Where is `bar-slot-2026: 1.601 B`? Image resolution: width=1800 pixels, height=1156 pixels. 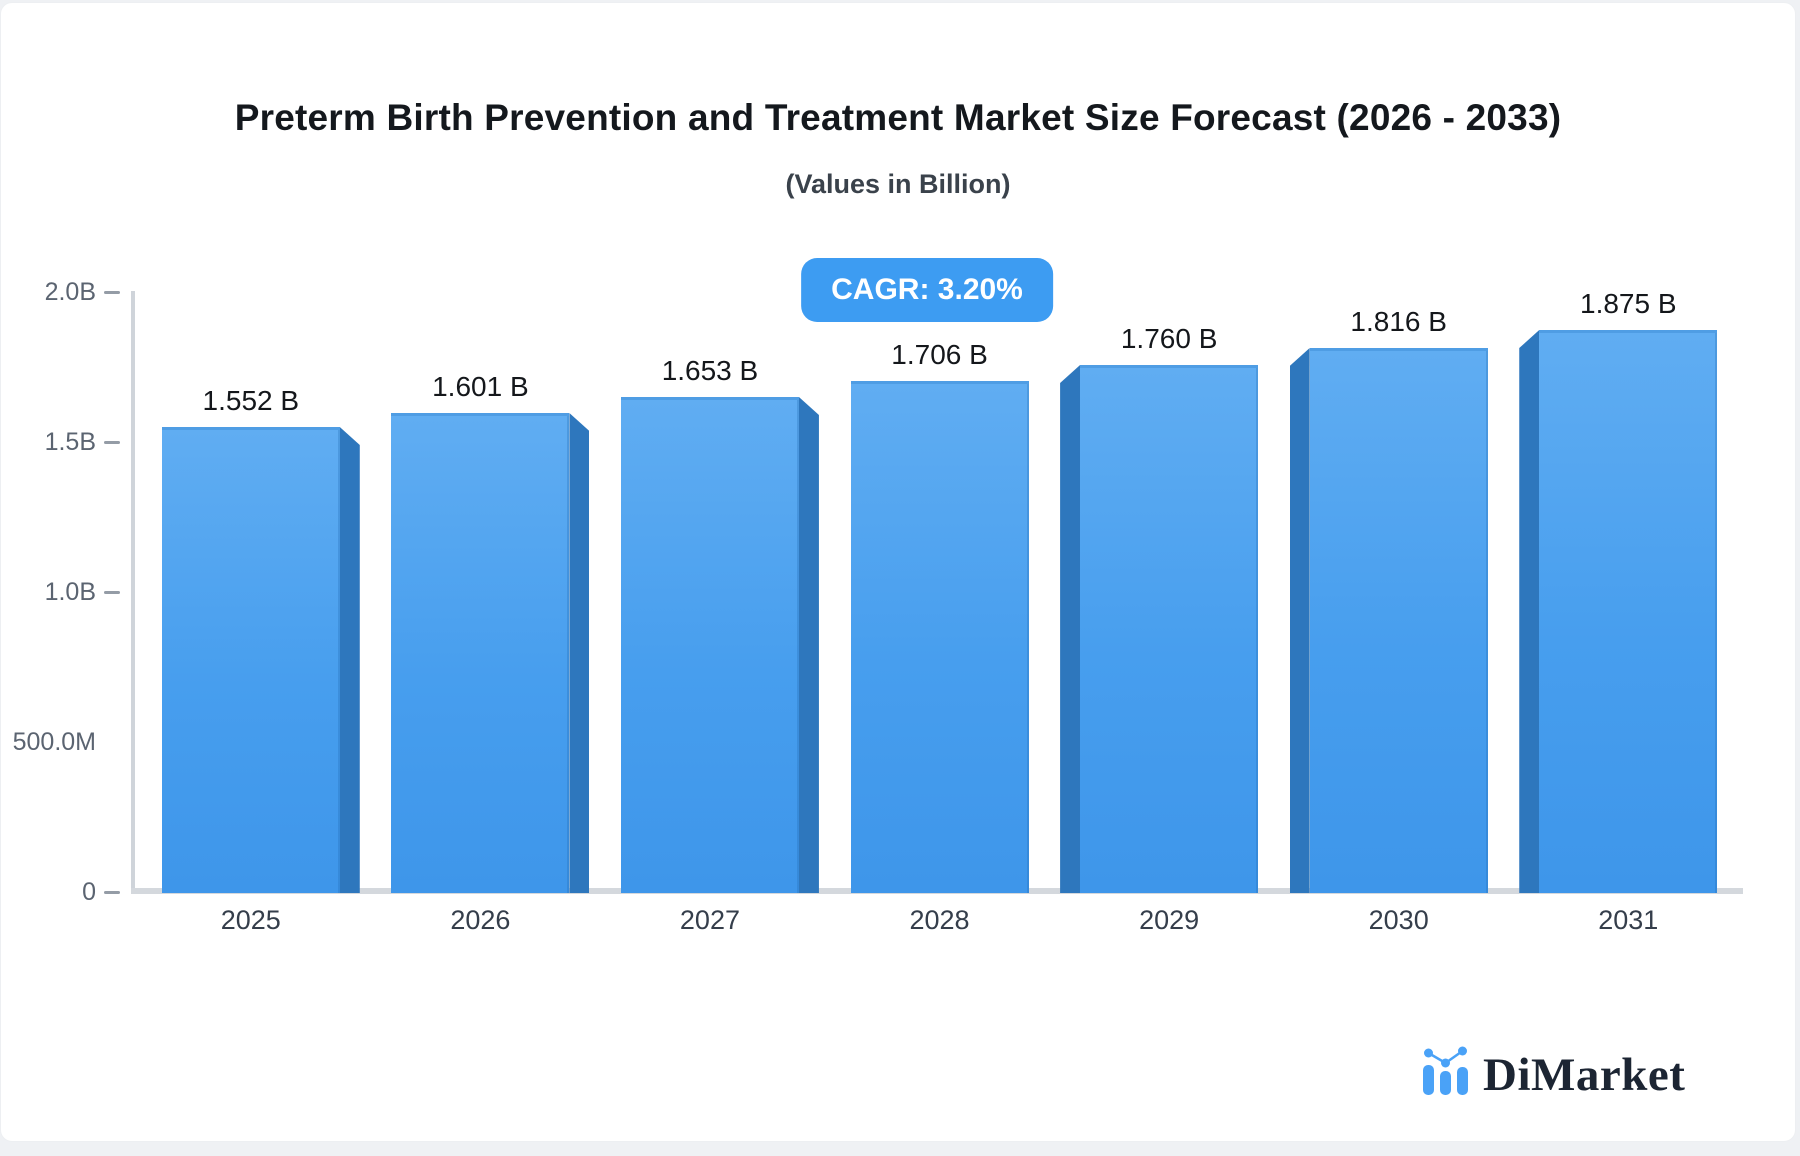
bar-slot-2026: 1.601 B is located at coordinates (481, 593).